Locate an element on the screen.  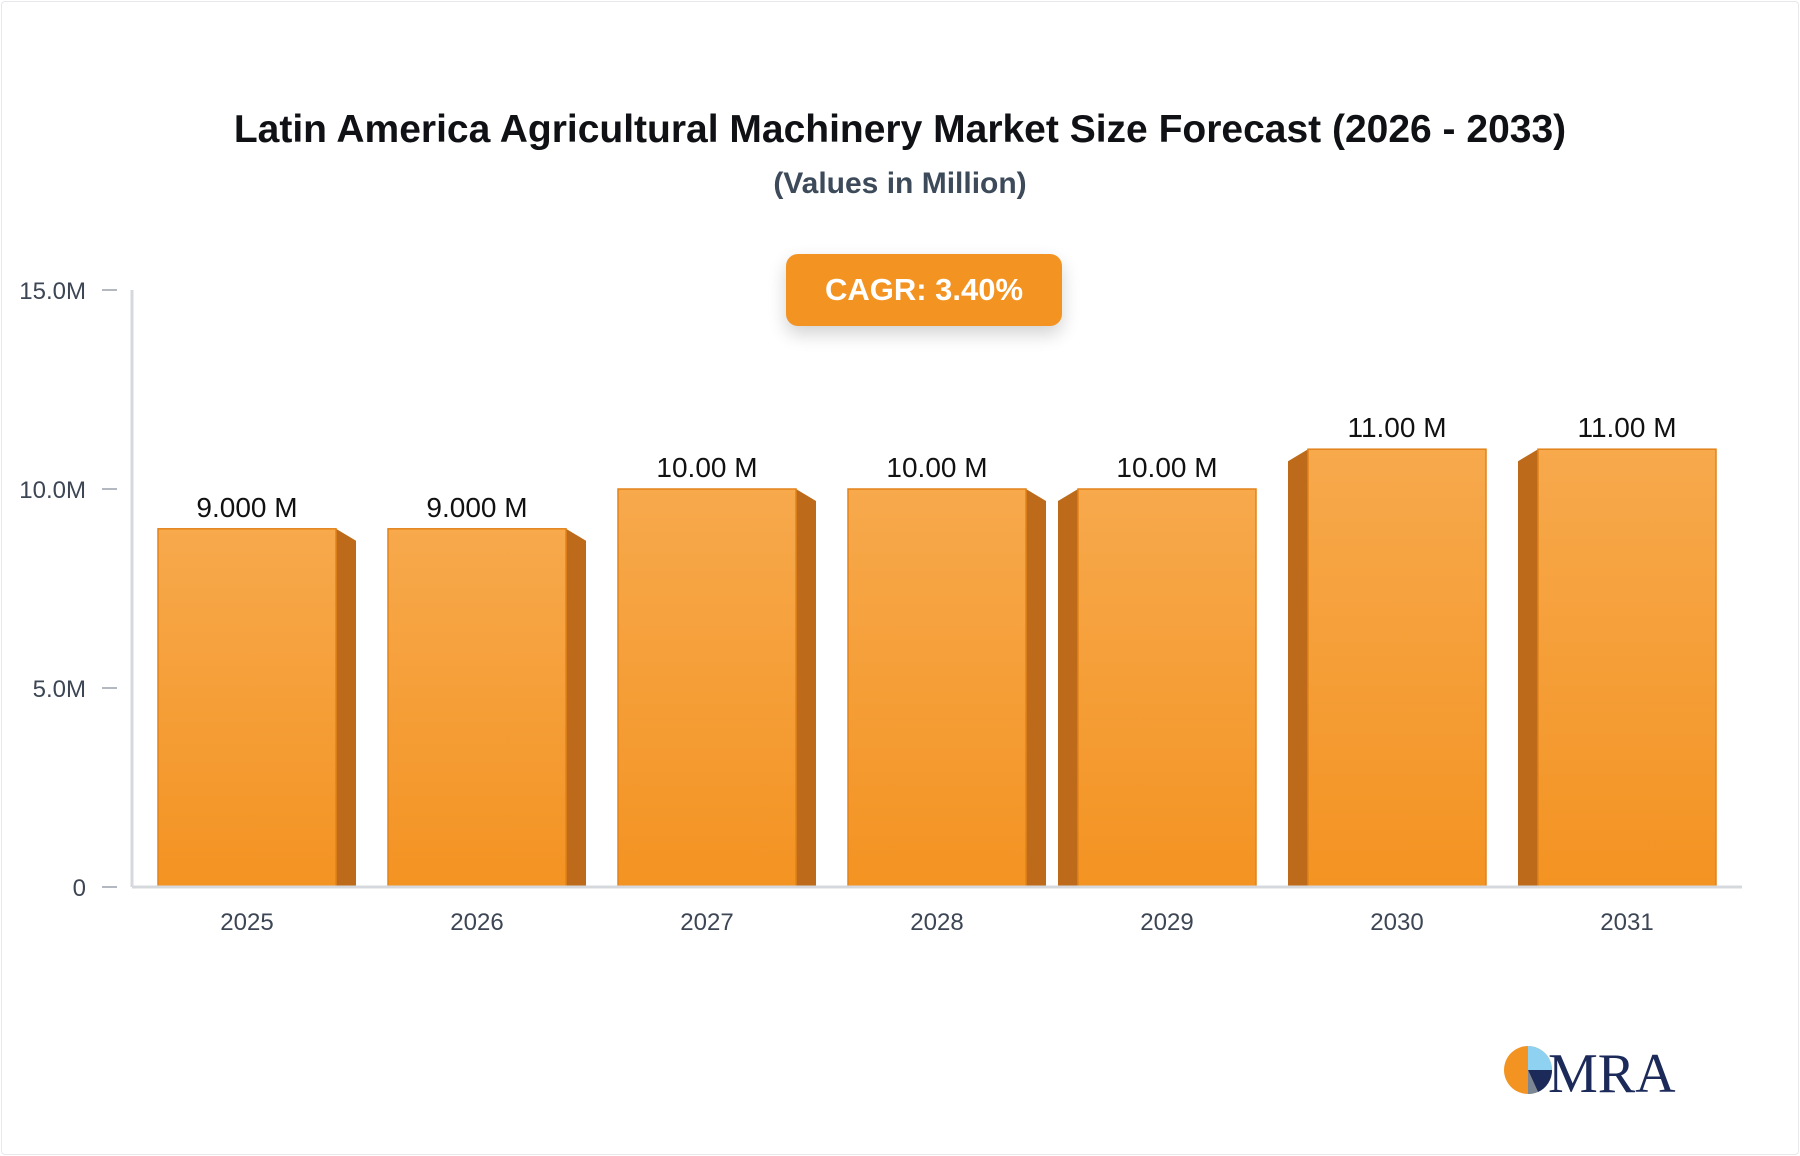
x-tick-label-2025: 2025 is located at coordinates (246, 922).